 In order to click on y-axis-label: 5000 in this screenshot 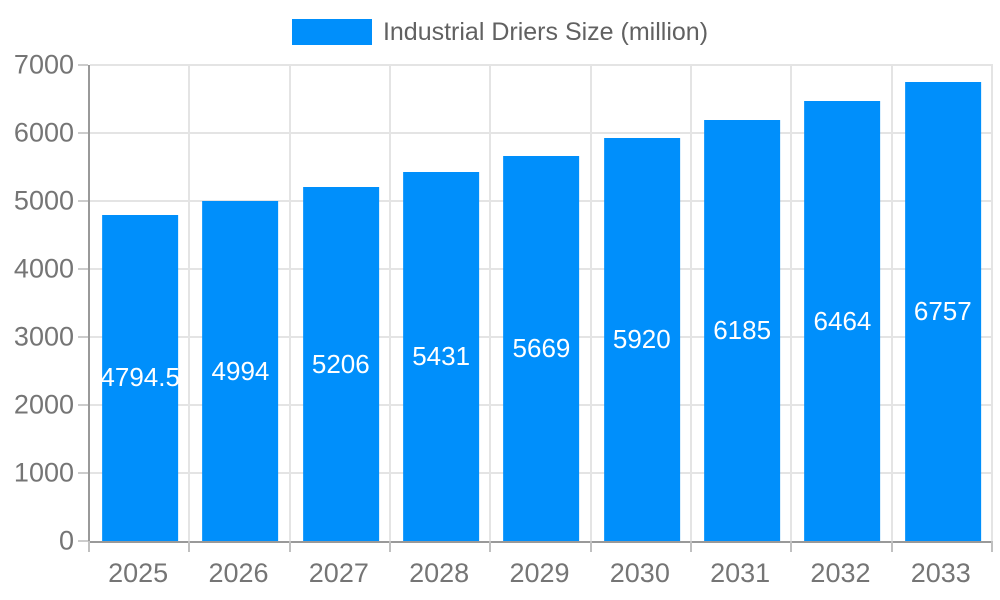, I will do `click(43, 200)`.